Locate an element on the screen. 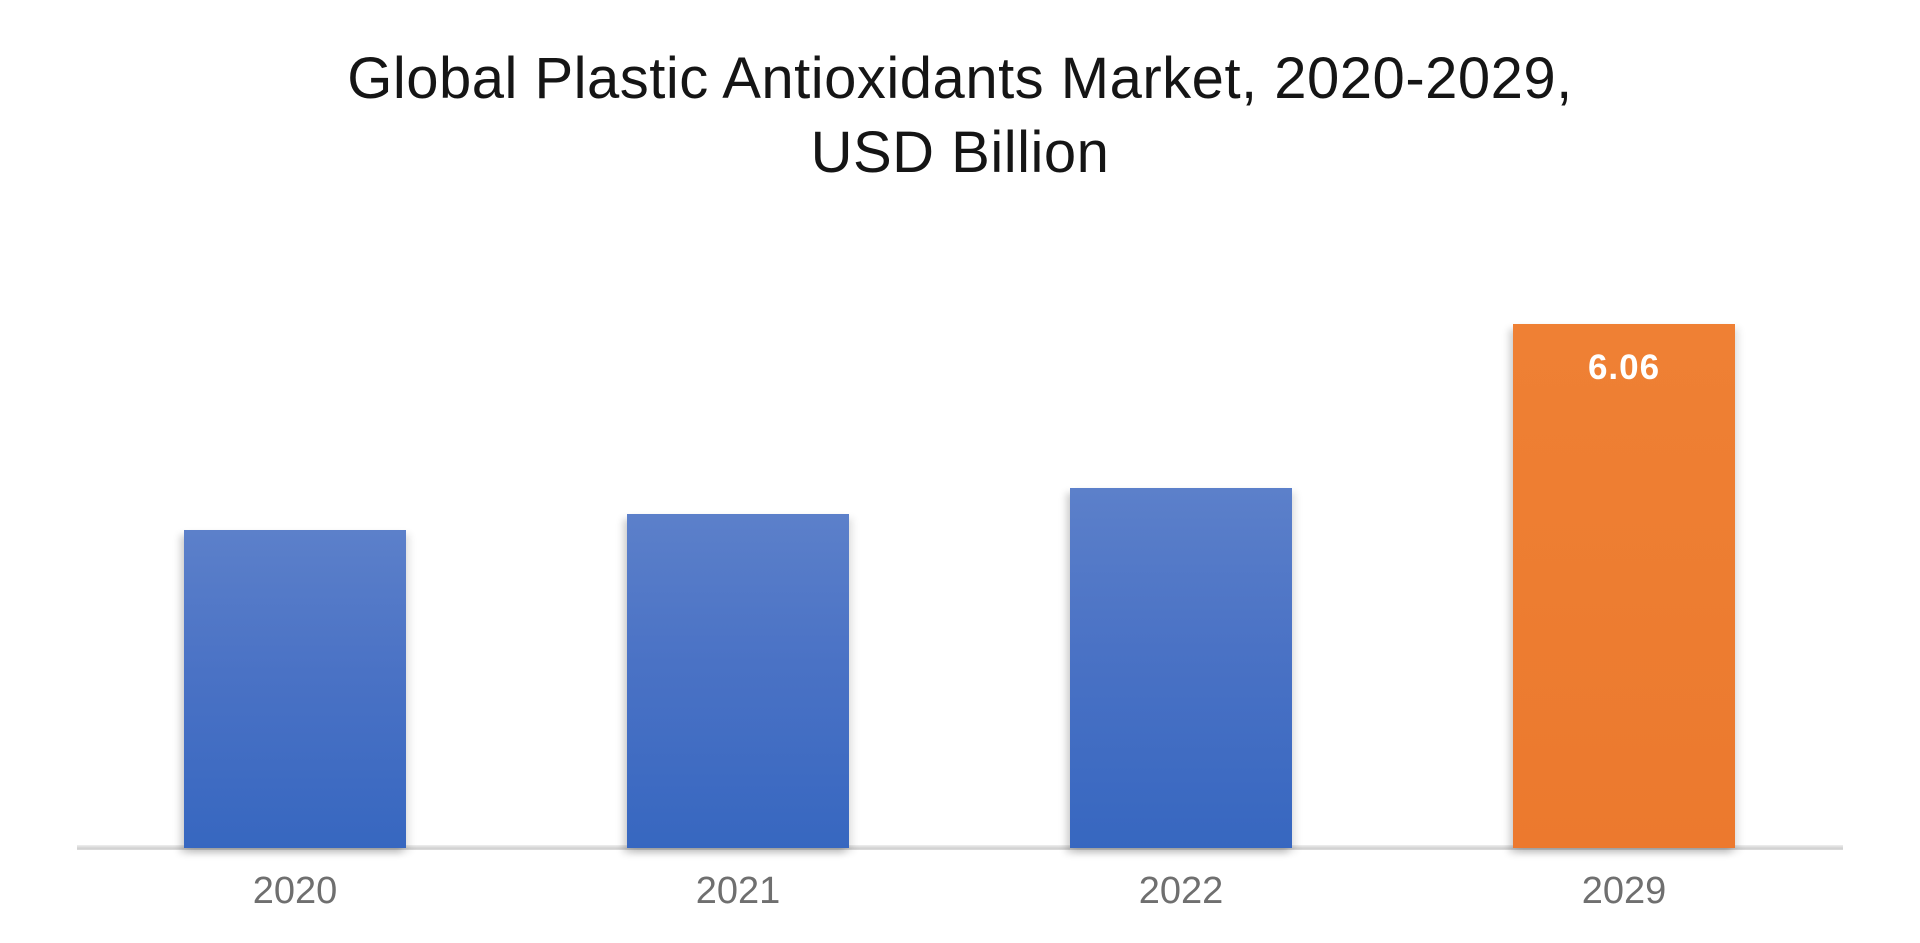 This screenshot has height=943, width=1920. x-axis-label-2029: 2029 is located at coordinates (1624, 891).